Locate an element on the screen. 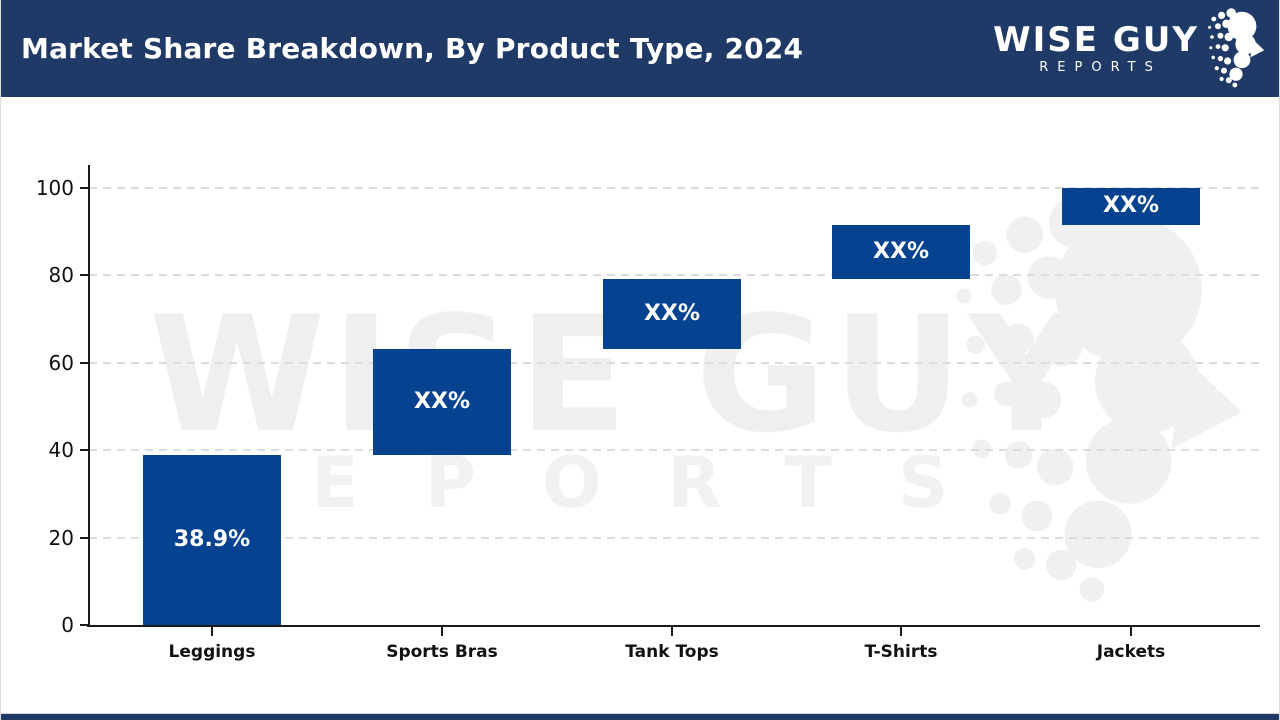 This screenshot has height=720, width=1280. bar-sports-bras is located at coordinates (442, 402).